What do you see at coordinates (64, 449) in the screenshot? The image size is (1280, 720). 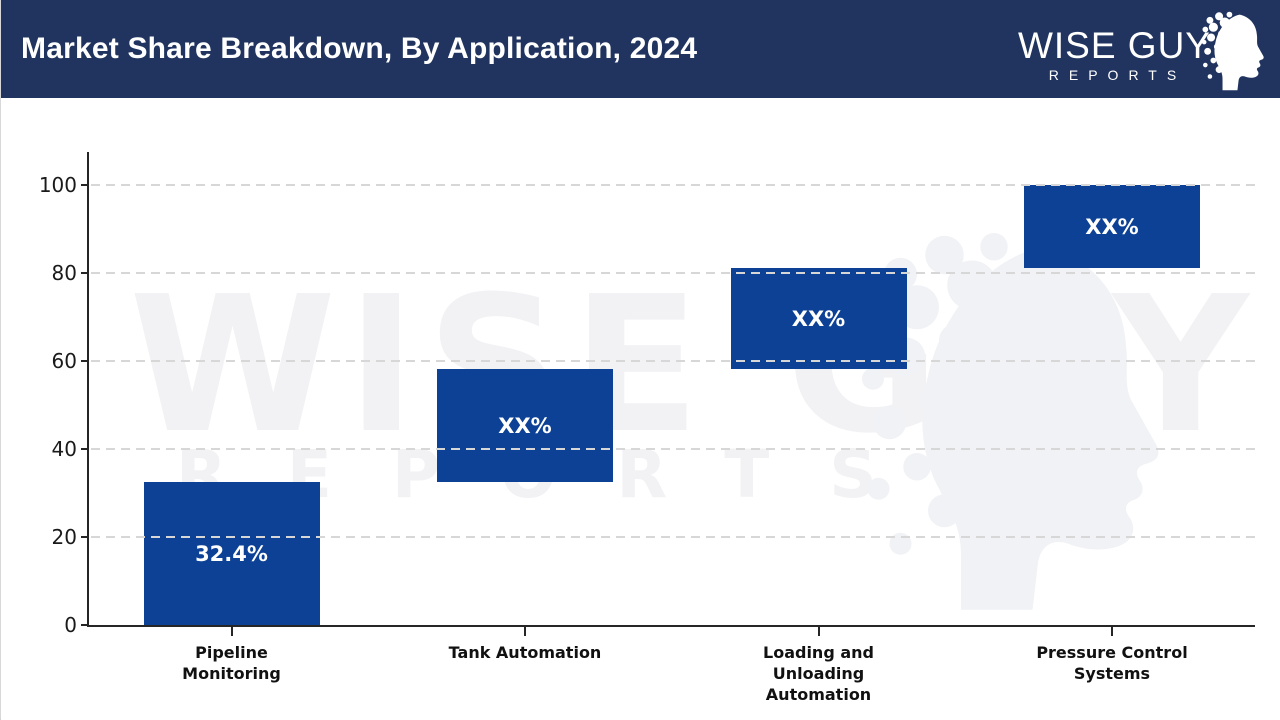 I see `y-tick-label-40: 40` at bounding box center [64, 449].